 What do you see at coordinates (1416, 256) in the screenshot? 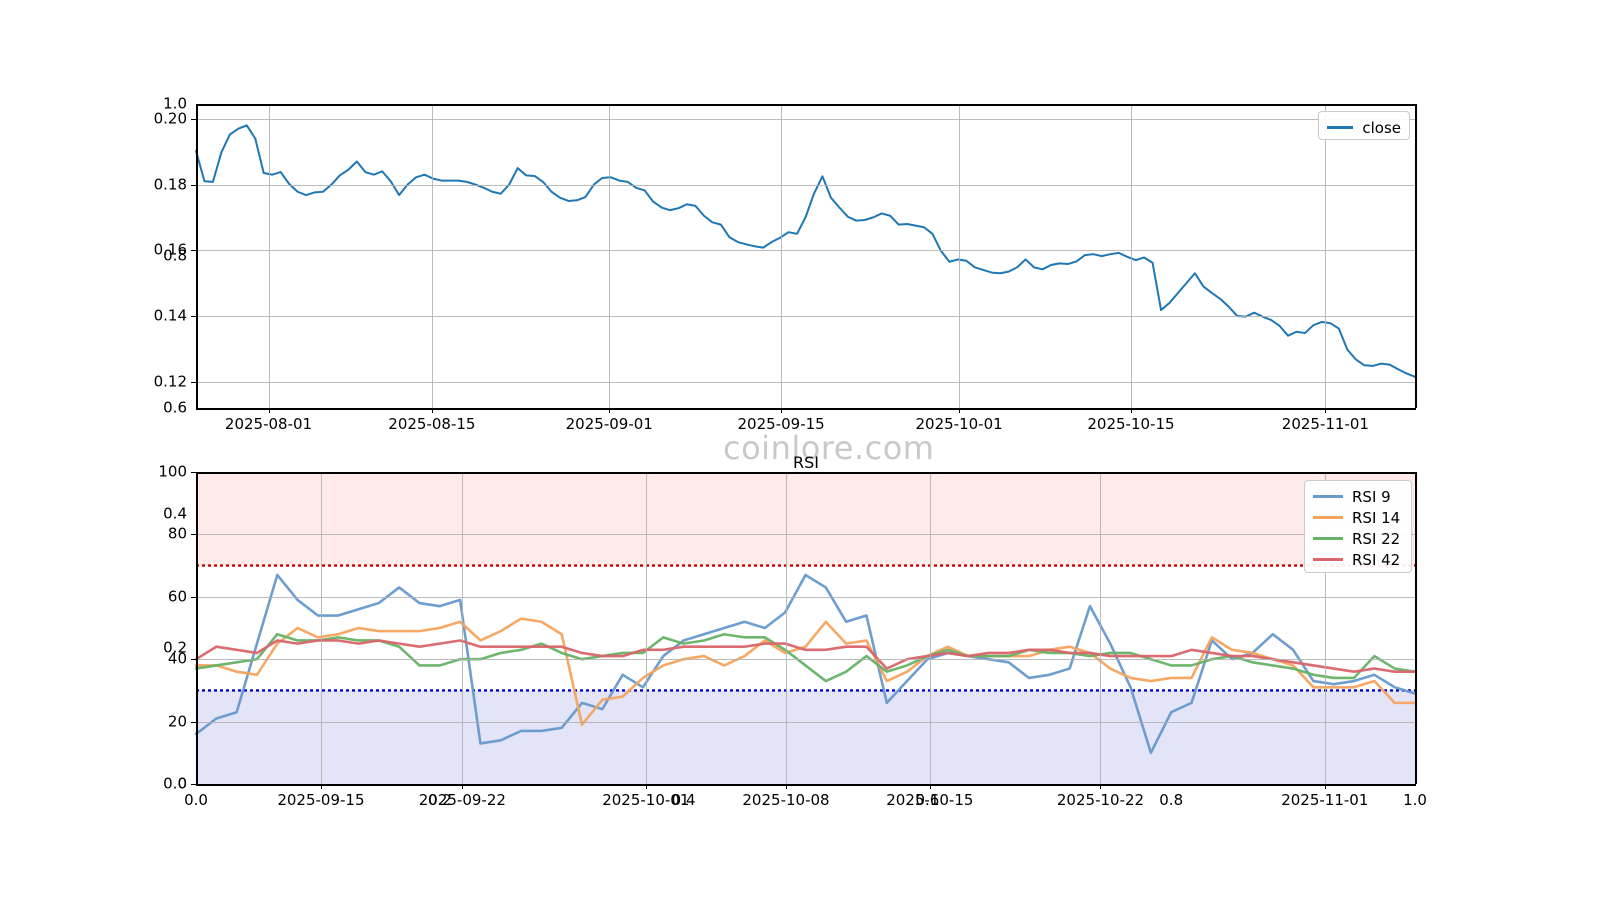
I see `price-spine-right` at bounding box center [1416, 256].